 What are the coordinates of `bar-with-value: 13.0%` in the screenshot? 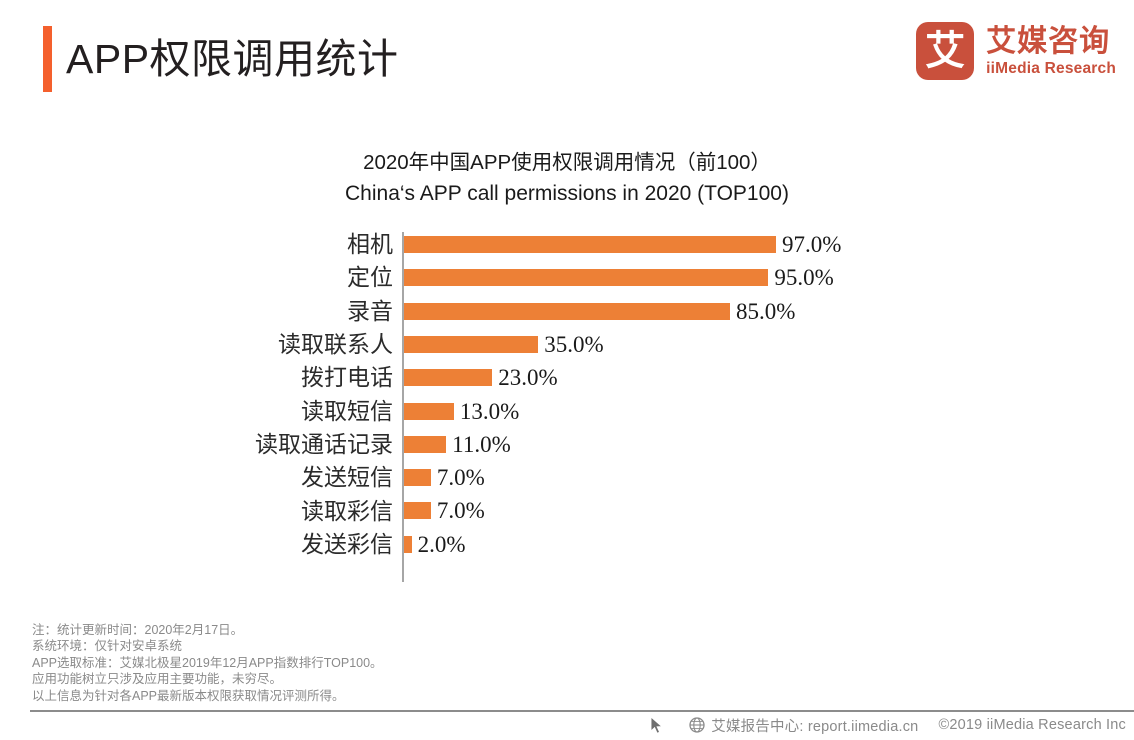 It's located at (462, 411).